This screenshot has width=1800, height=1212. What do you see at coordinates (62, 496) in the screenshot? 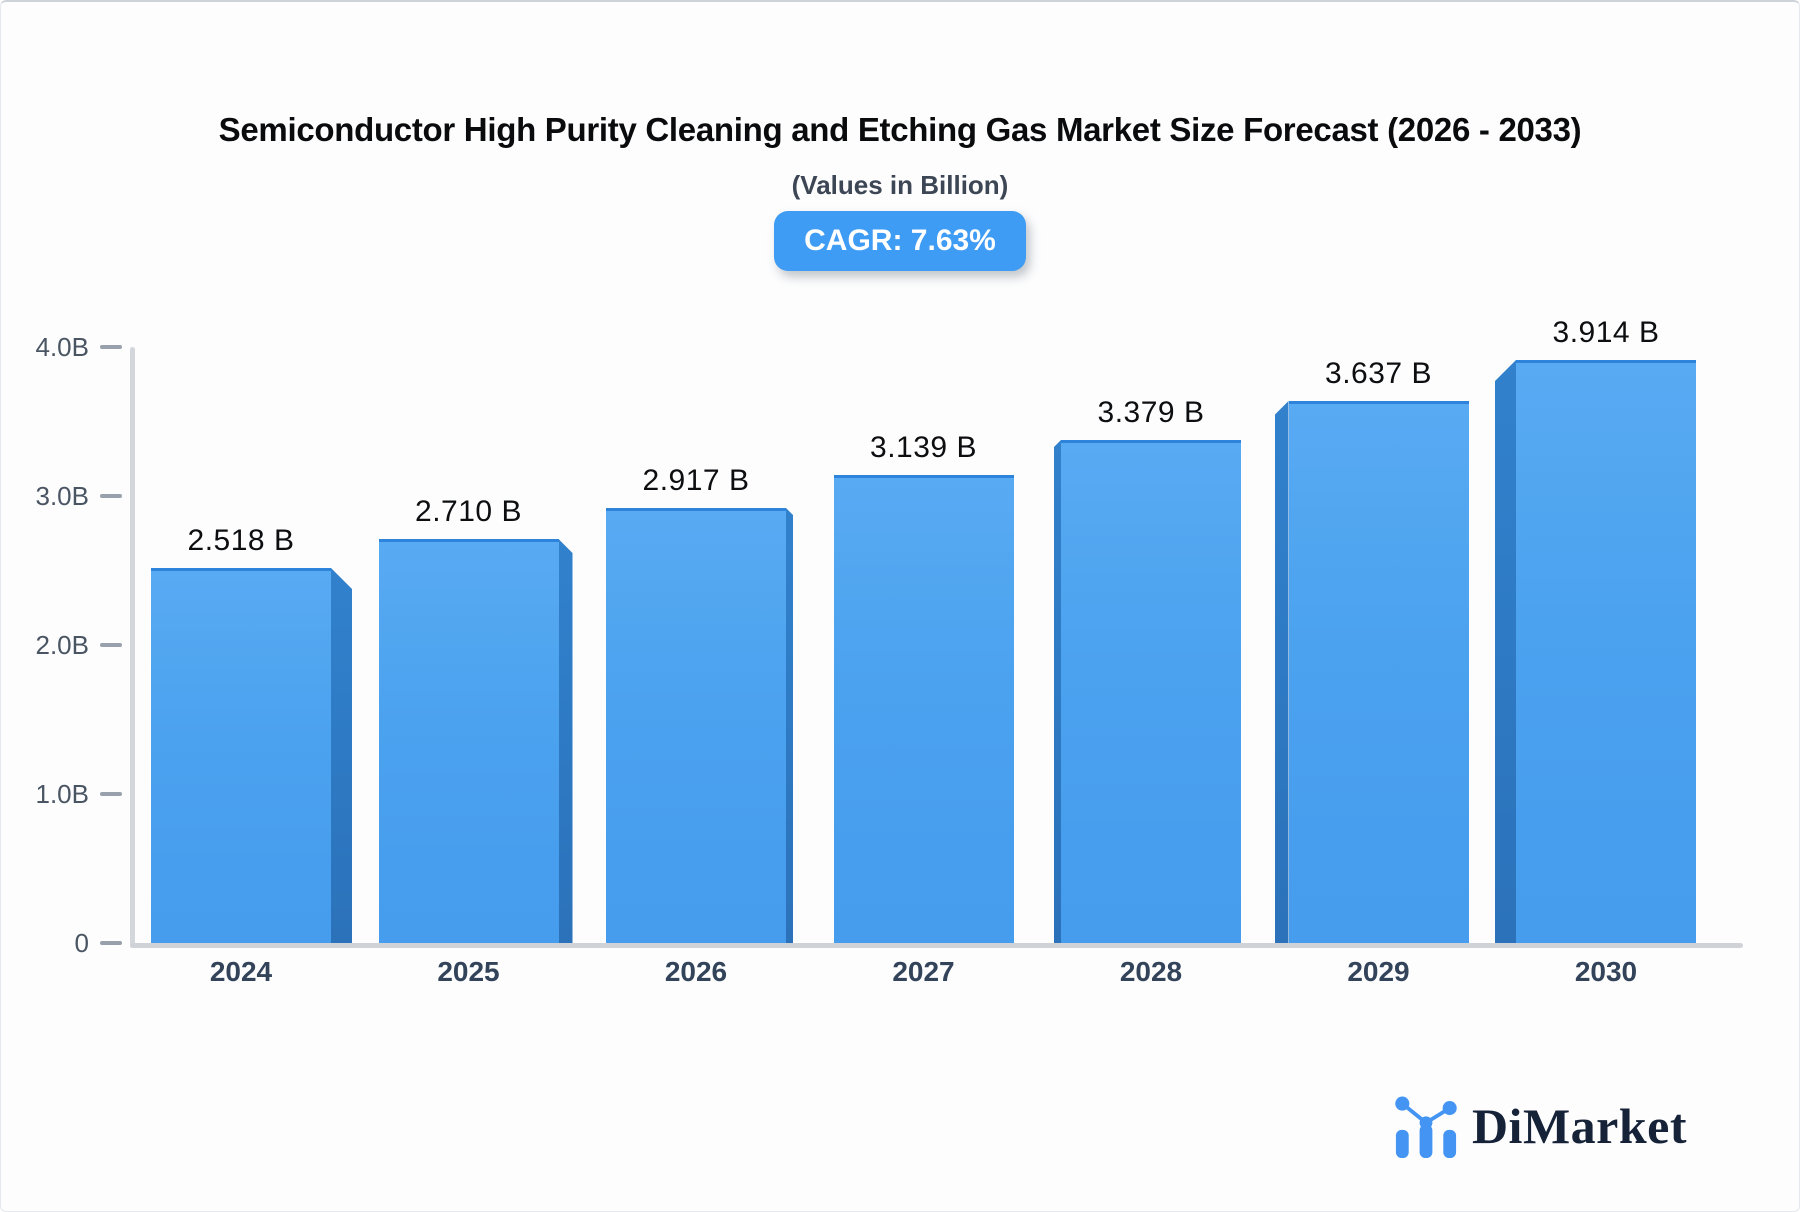
I see `y-tick-label: 3.0B` at bounding box center [62, 496].